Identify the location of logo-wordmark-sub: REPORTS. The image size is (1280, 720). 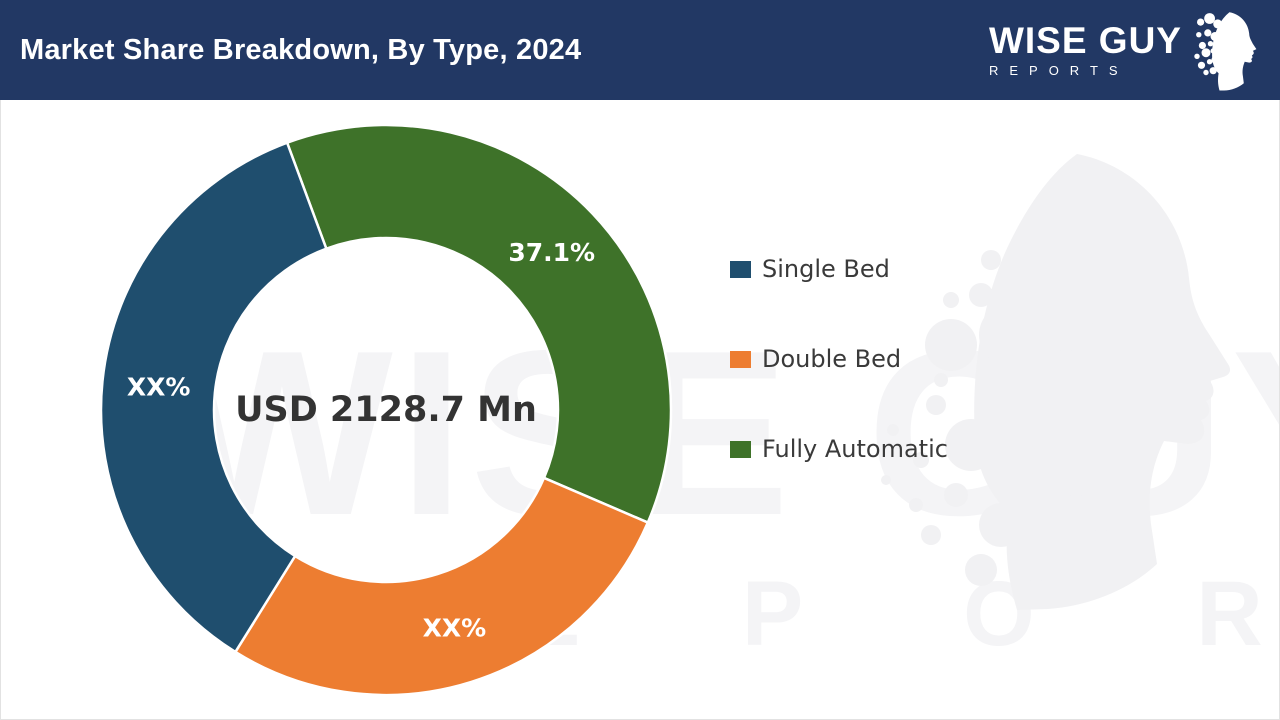
(1058, 70).